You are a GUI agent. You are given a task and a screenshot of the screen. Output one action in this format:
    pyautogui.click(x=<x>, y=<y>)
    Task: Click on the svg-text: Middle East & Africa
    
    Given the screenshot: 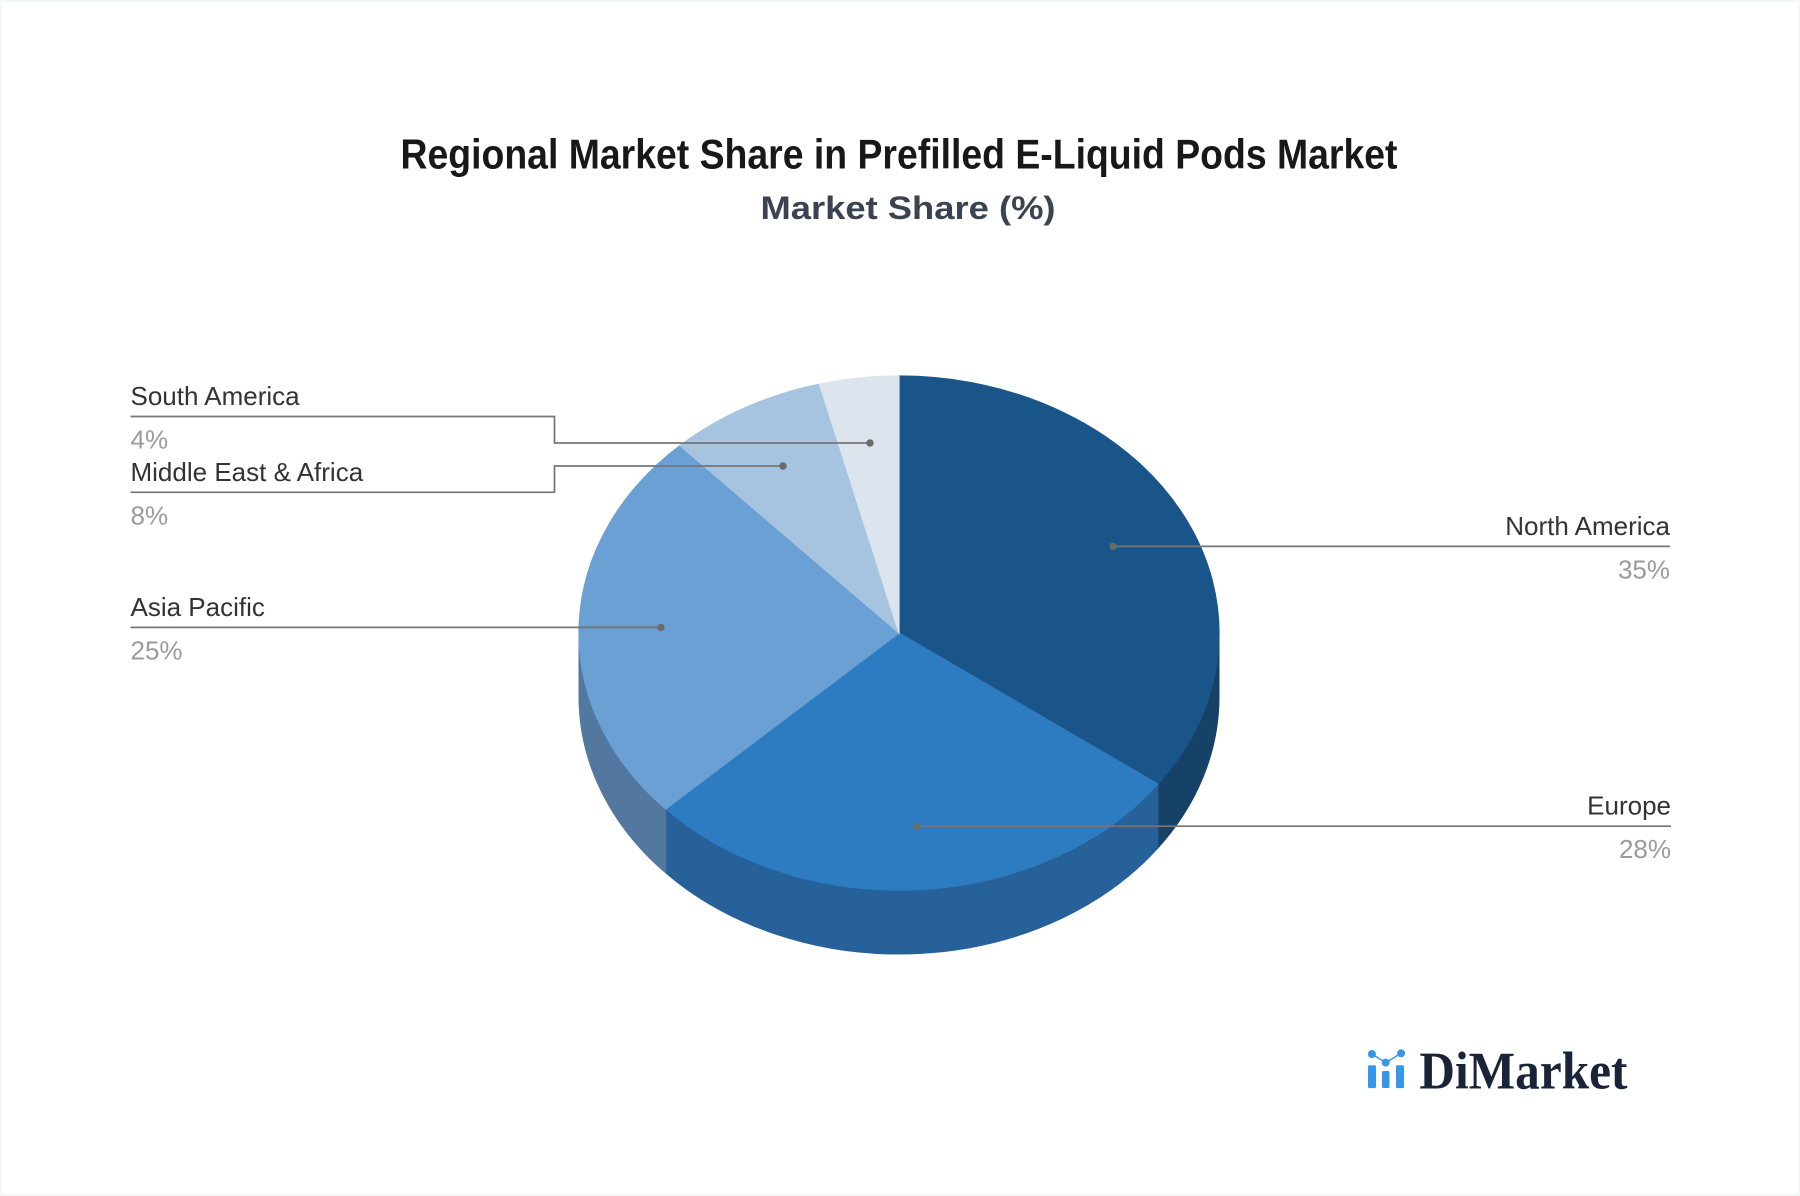 What is the action you would take?
    pyautogui.click(x=247, y=472)
    